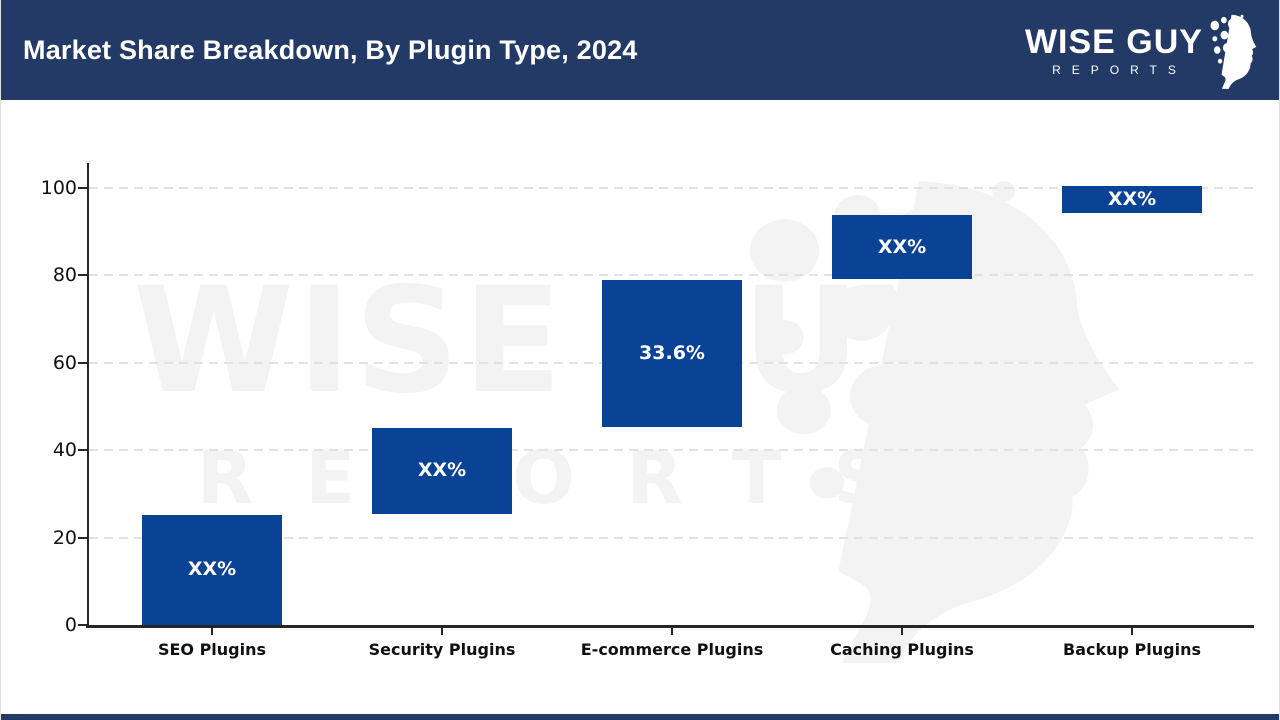 The image size is (1280, 720). I want to click on bar-caching-plugins: XX%, so click(902, 247).